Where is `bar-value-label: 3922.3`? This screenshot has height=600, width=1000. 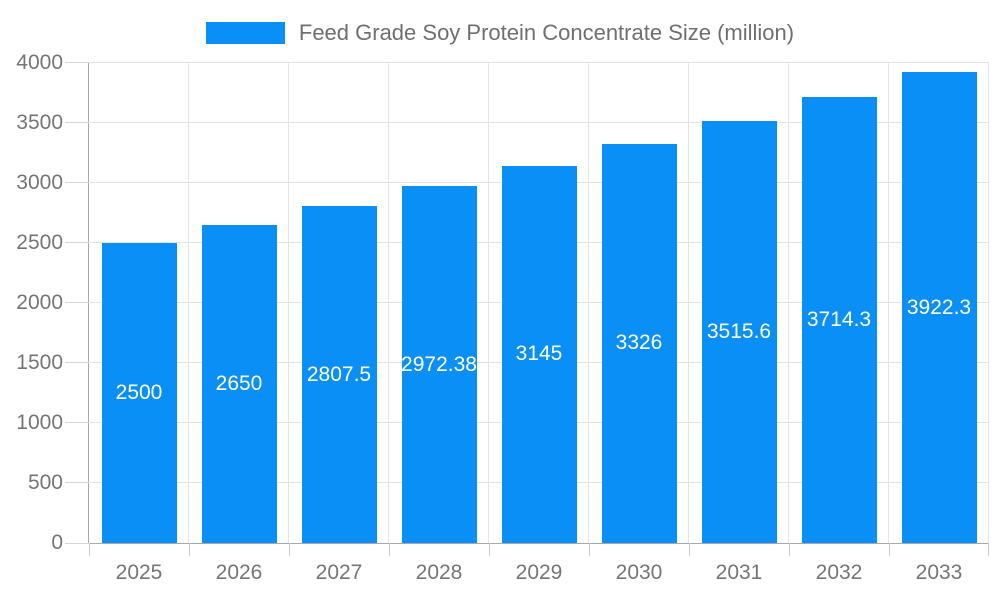
bar-value-label: 3922.3 is located at coordinates (939, 307).